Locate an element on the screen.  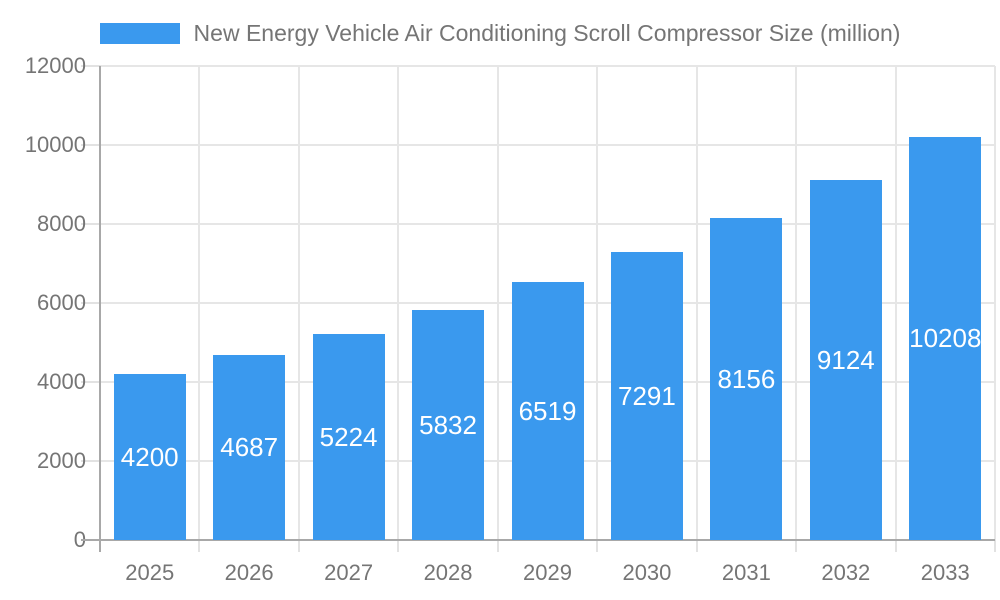
x-tick-label: 2028 is located at coordinates (448, 572).